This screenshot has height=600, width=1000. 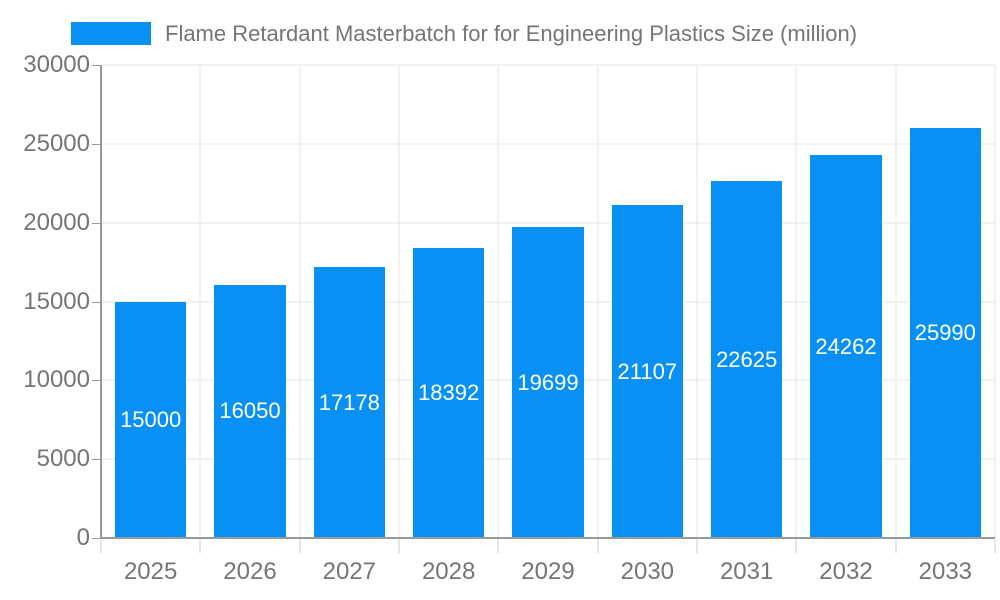 I want to click on bar-value-label: 16050, so click(x=250, y=411).